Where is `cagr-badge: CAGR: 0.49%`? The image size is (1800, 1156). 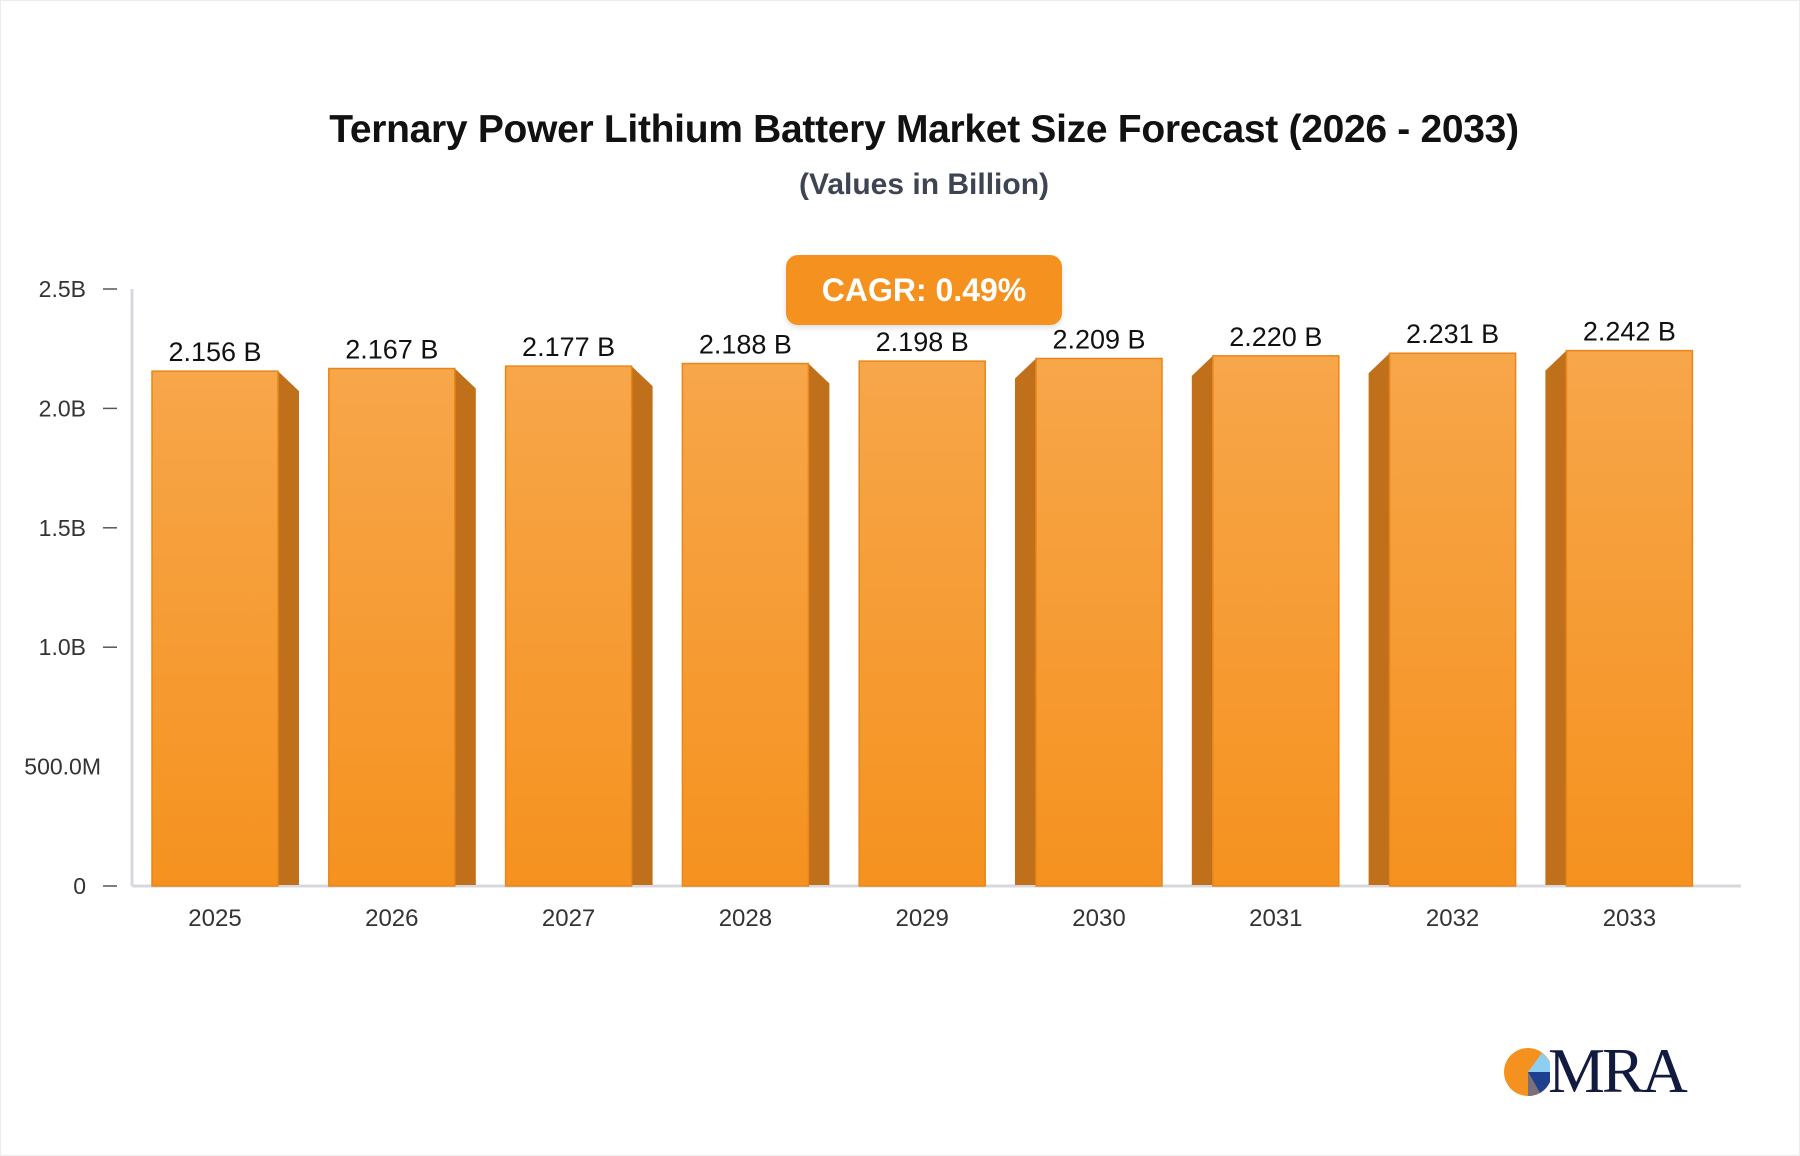 cagr-badge: CAGR: 0.49% is located at coordinates (924, 290).